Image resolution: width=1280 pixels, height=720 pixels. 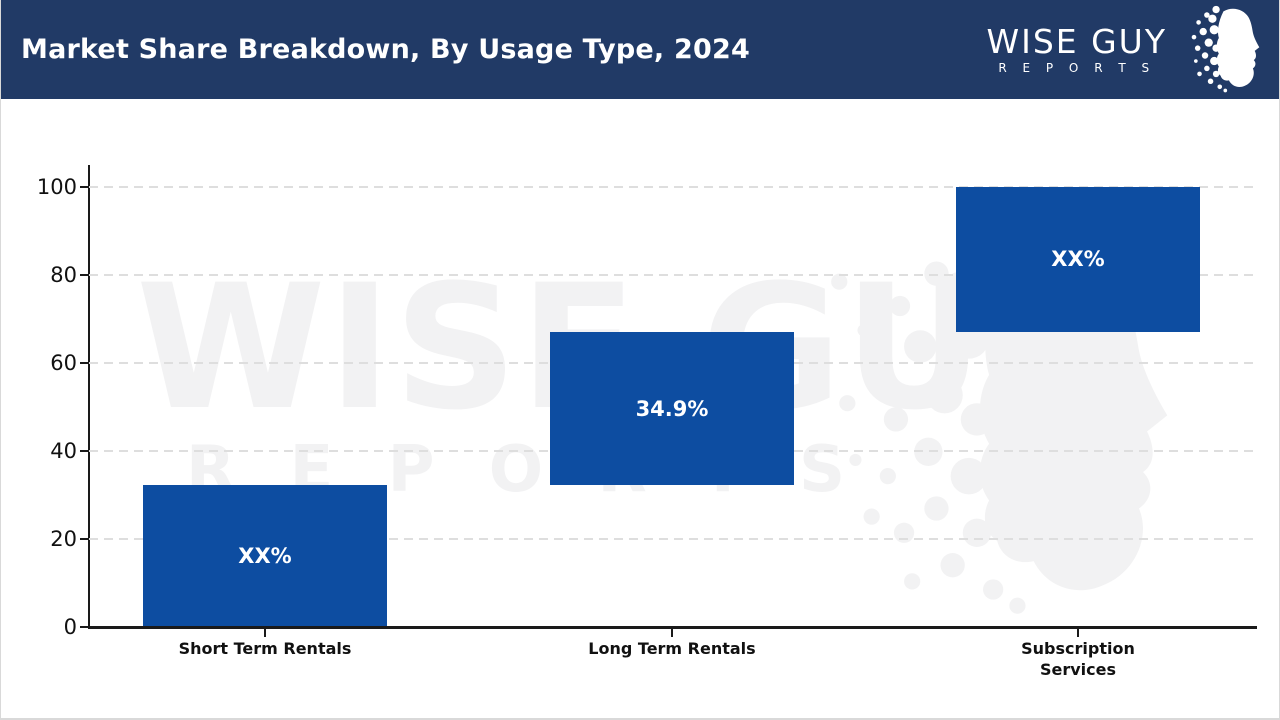 What do you see at coordinates (1076, 41) in the screenshot?
I see `logo-wordmark: WISE GUY` at bounding box center [1076, 41].